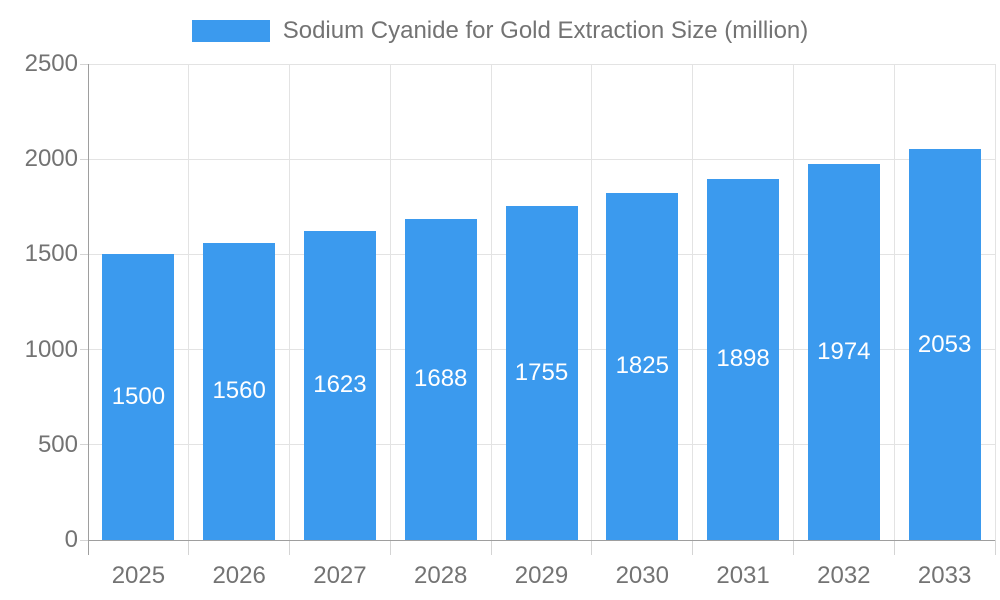 This screenshot has width=1000, height=600. Describe the element at coordinates (51, 349) in the screenshot. I see `y-tick-label: 1000` at that location.